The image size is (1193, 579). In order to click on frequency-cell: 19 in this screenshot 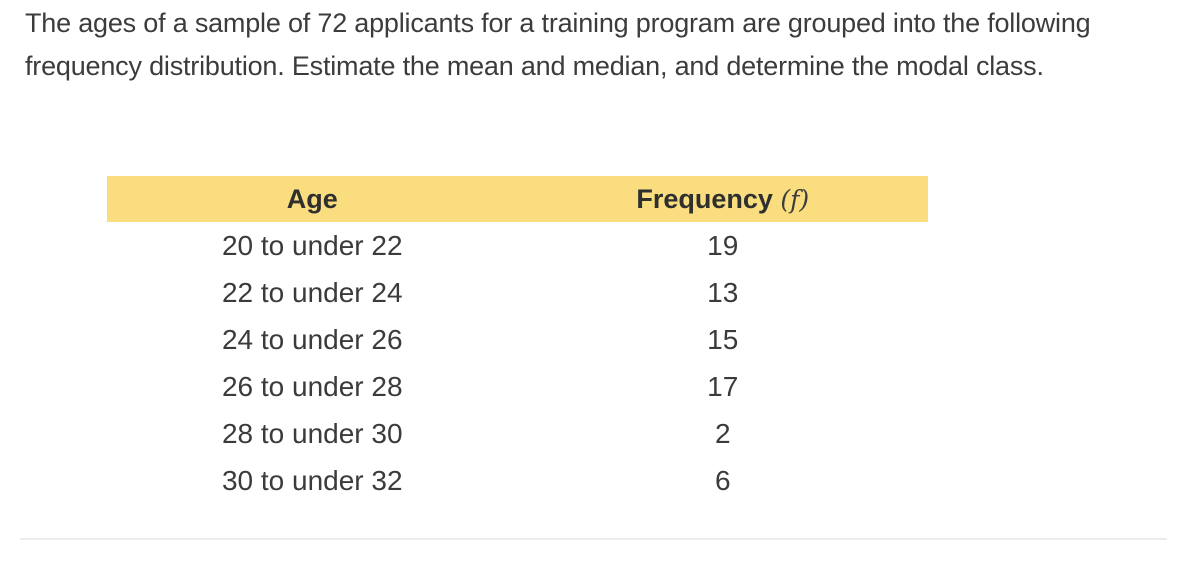, I will do `click(723, 245)`.